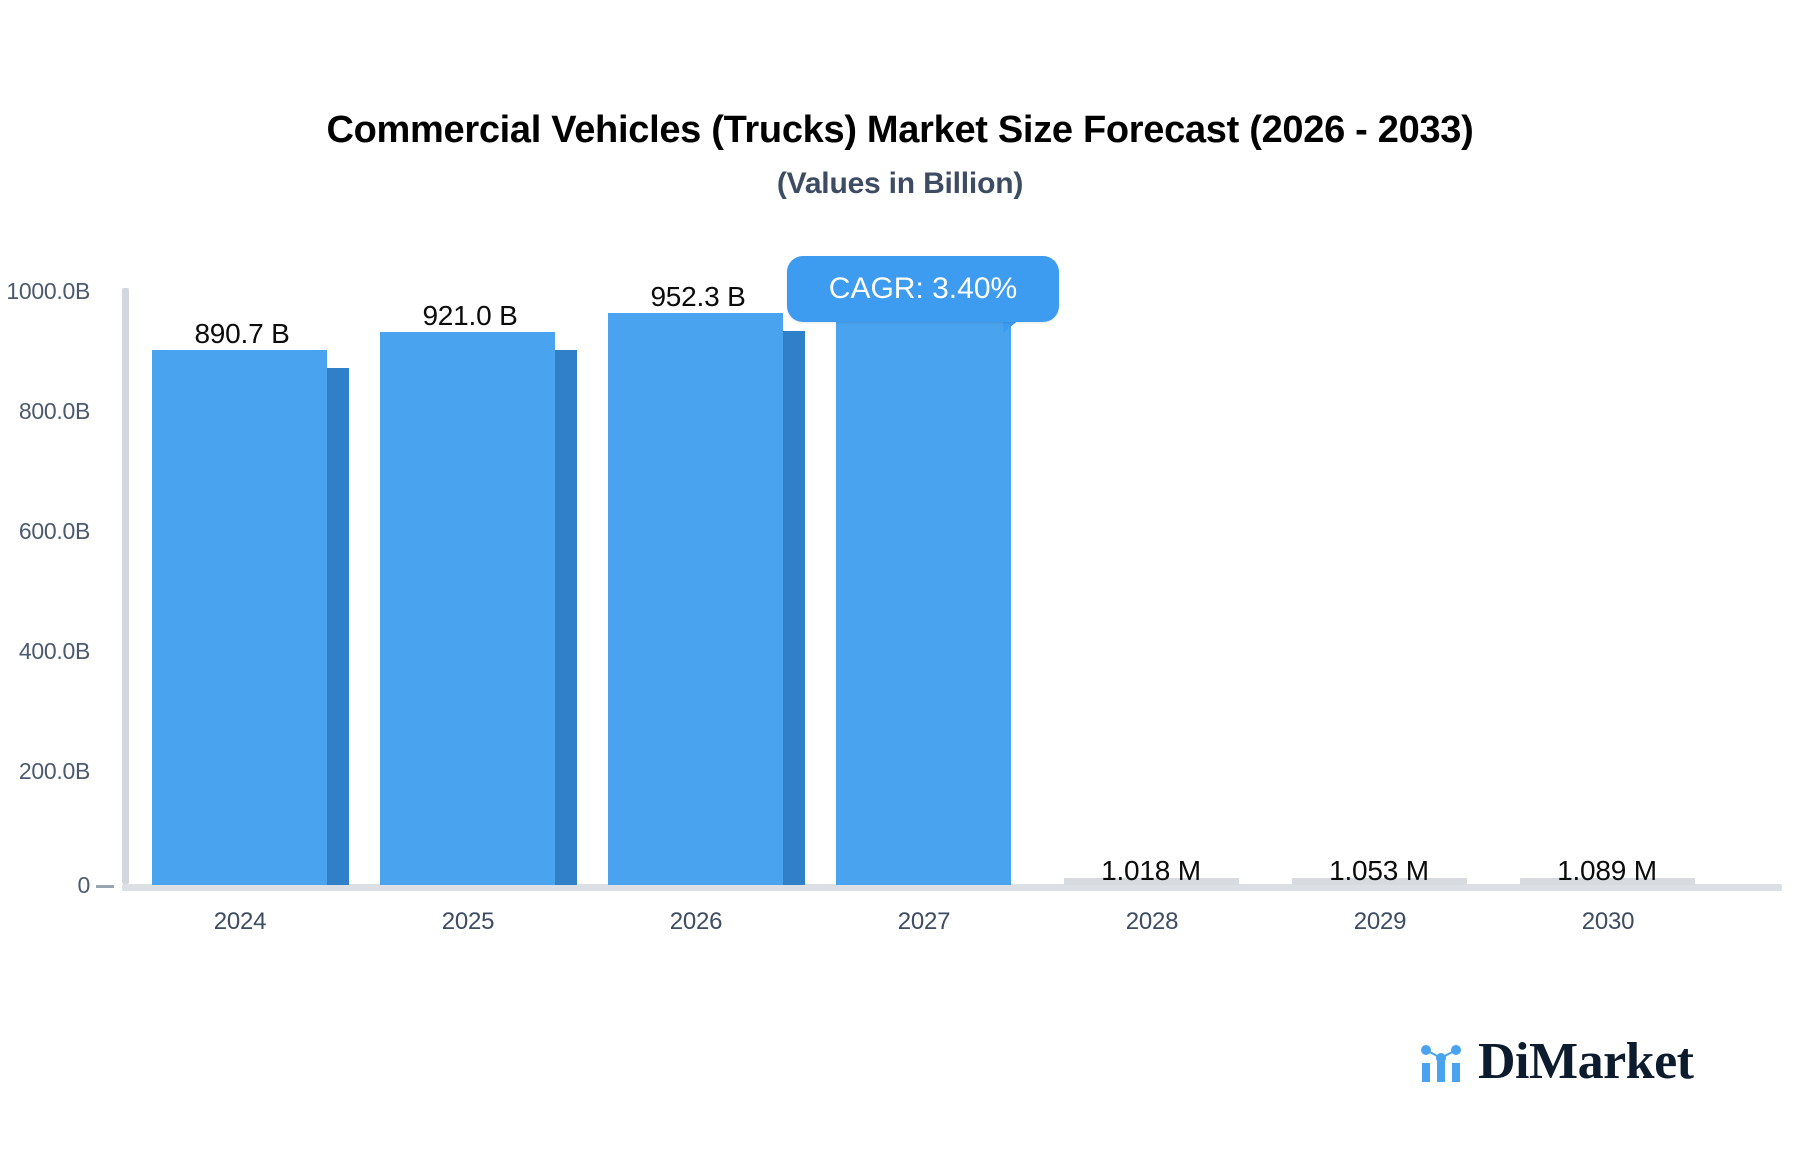 The image size is (1800, 1156). I want to click on bar-2026, so click(695, 599).